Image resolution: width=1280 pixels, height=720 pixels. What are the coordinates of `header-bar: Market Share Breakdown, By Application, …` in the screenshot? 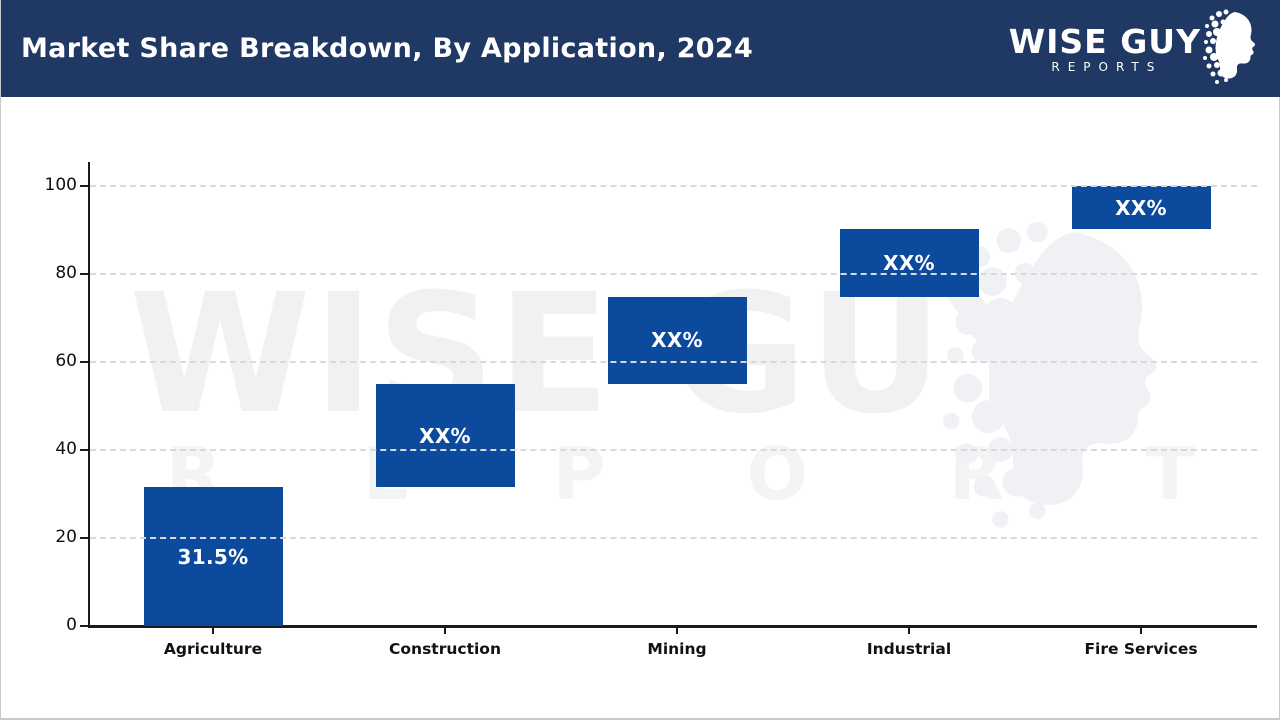 It's located at (640, 48).